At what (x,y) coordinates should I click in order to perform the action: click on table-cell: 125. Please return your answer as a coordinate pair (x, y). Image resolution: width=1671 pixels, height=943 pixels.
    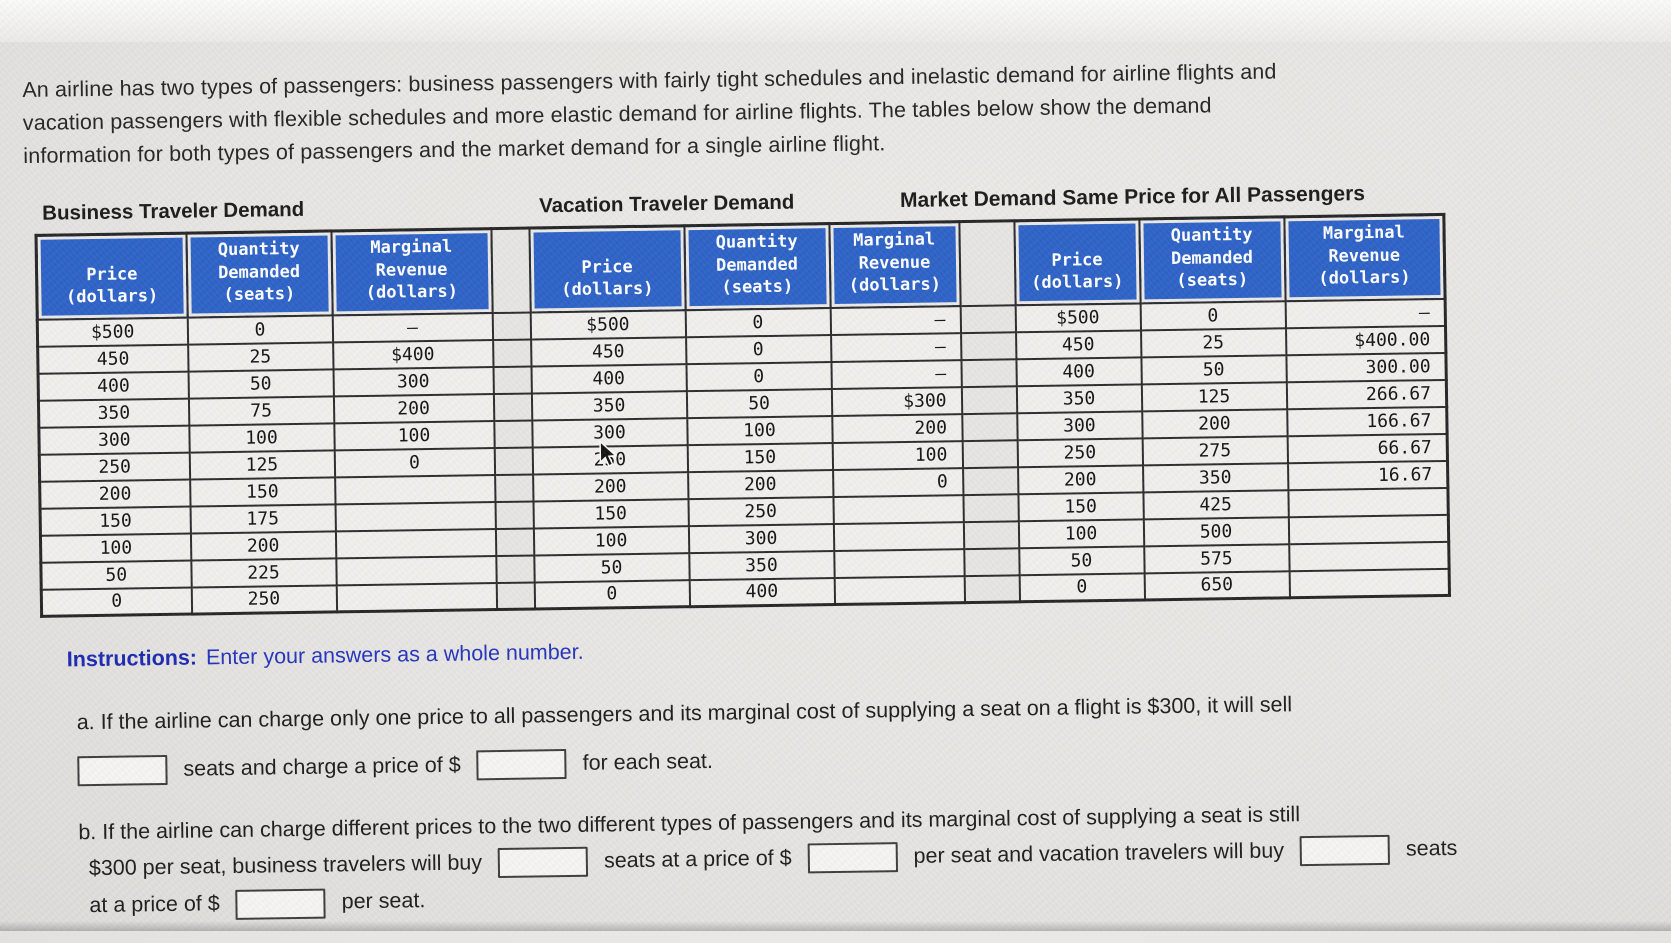
    Looking at the image, I should click on (1214, 396).